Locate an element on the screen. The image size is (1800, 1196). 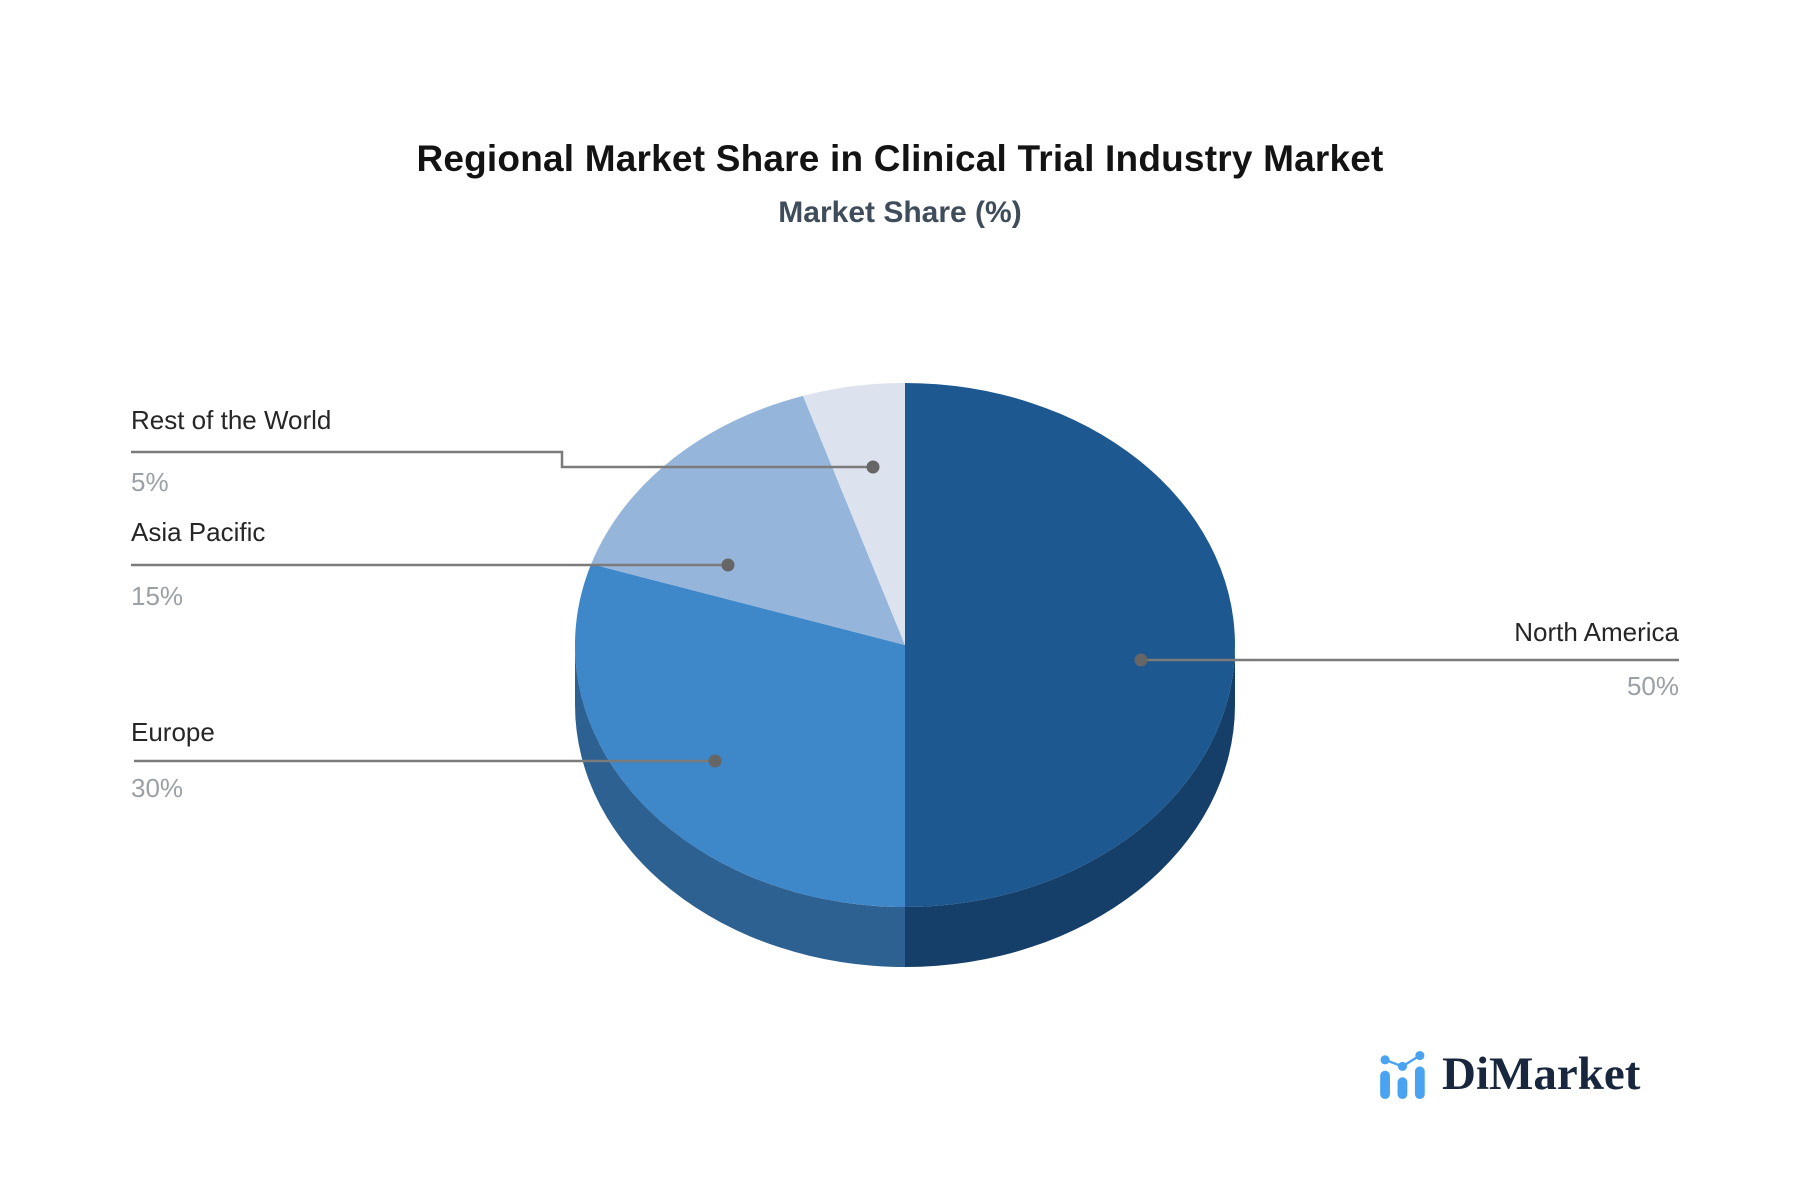
slice-percent-europe: 30% is located at coordinates (157, 788).